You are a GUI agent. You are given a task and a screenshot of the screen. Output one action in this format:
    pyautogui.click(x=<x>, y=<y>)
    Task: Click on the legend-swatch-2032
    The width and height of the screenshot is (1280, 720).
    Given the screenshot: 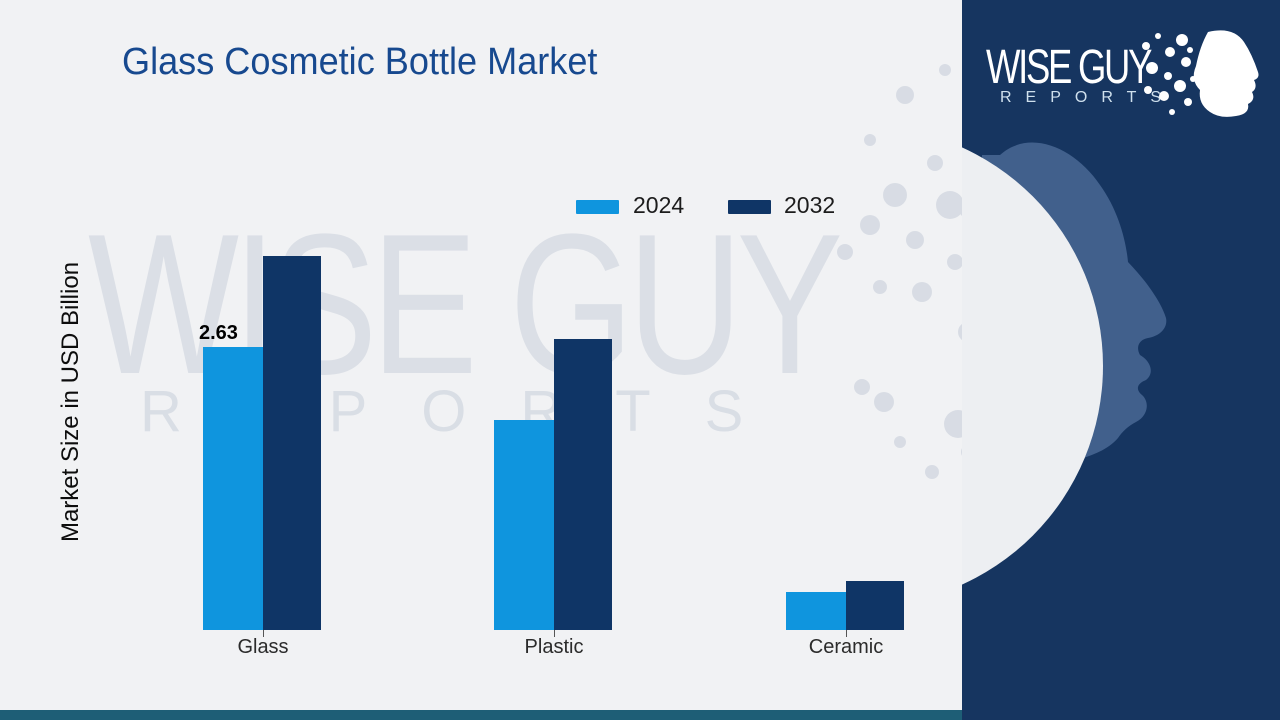 What is the action you would take?
    pyautogui.click(x=749, y=207)
    